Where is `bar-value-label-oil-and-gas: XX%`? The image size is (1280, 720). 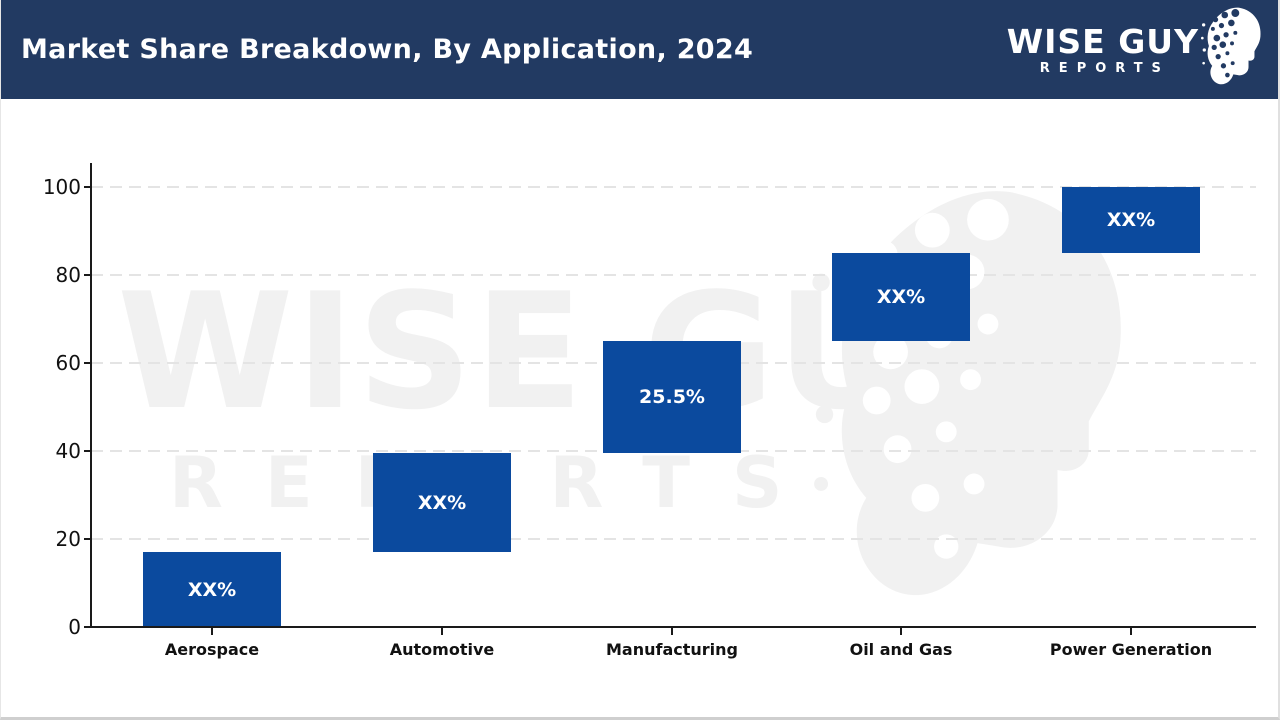
bar-value-label-oil-and-gas: XX% is located at coordinates (901, 297).